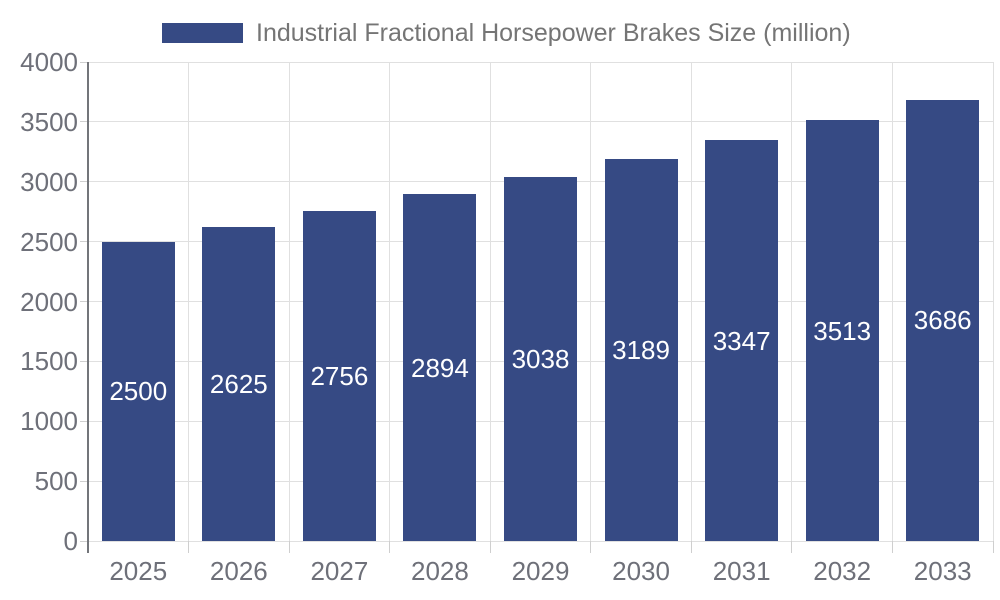 The height and width of the screenshot is (600, 1000). Describe the element at coordinates (70, 541) in the screenshot. I see `y-tick-label: 0` at that location.